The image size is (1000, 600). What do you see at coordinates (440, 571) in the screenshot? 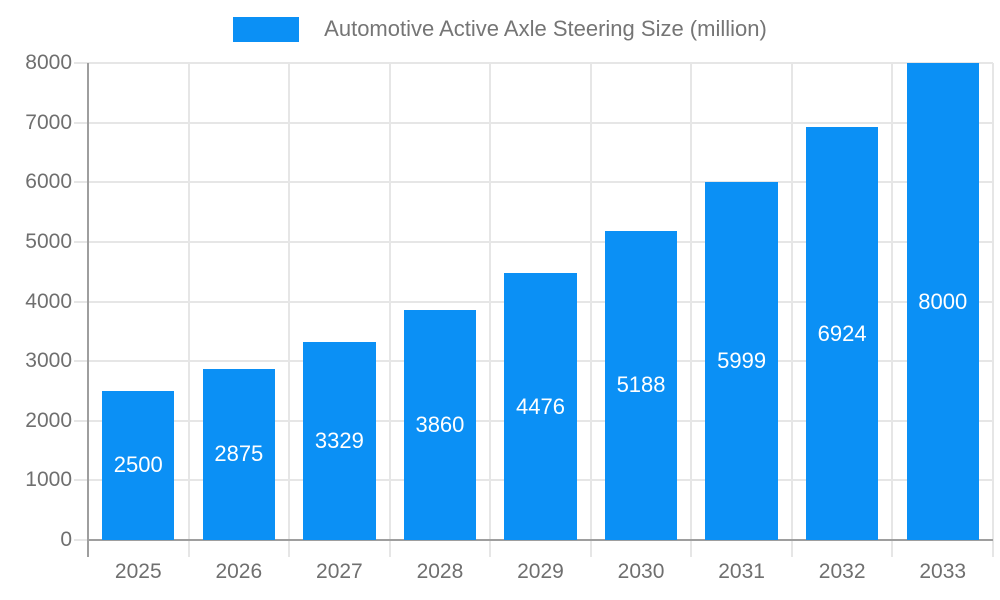
I see `x-axis-tick-label: 2028` at bounding box center [440, 571].